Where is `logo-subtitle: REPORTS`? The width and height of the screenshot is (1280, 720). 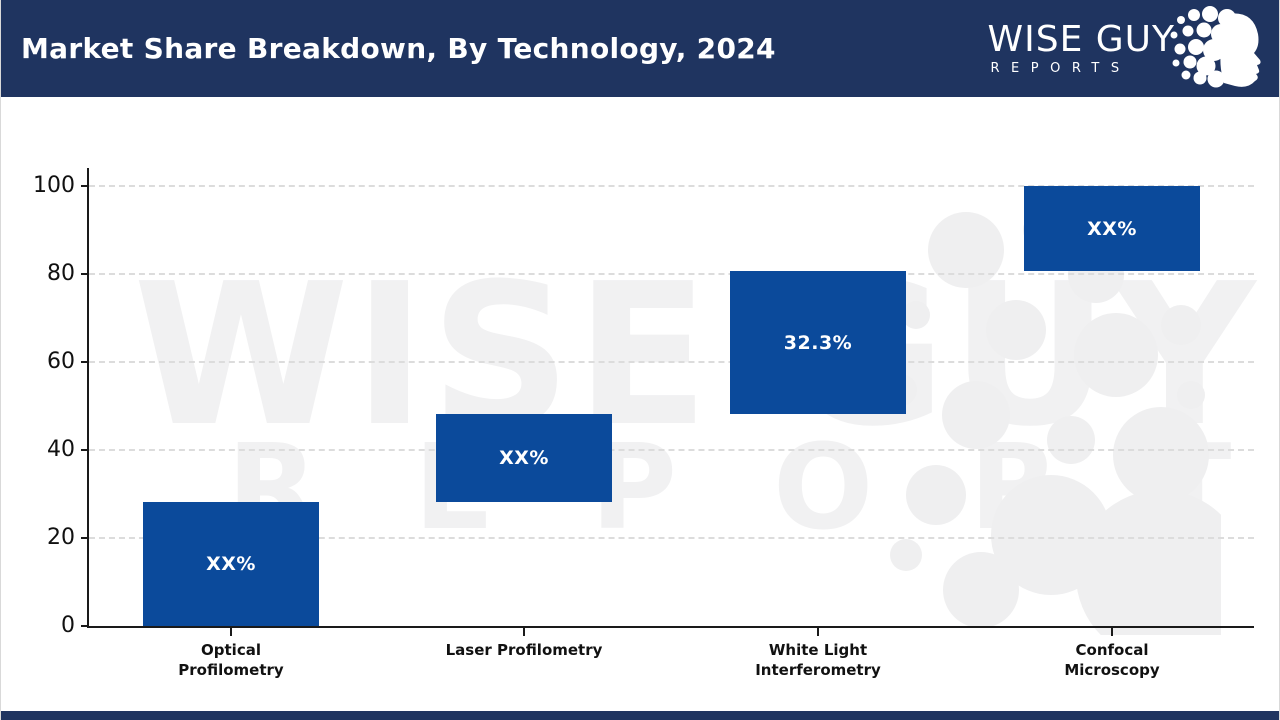
logo-subtitle: REPORTS is located at coordinates (1060, 68).